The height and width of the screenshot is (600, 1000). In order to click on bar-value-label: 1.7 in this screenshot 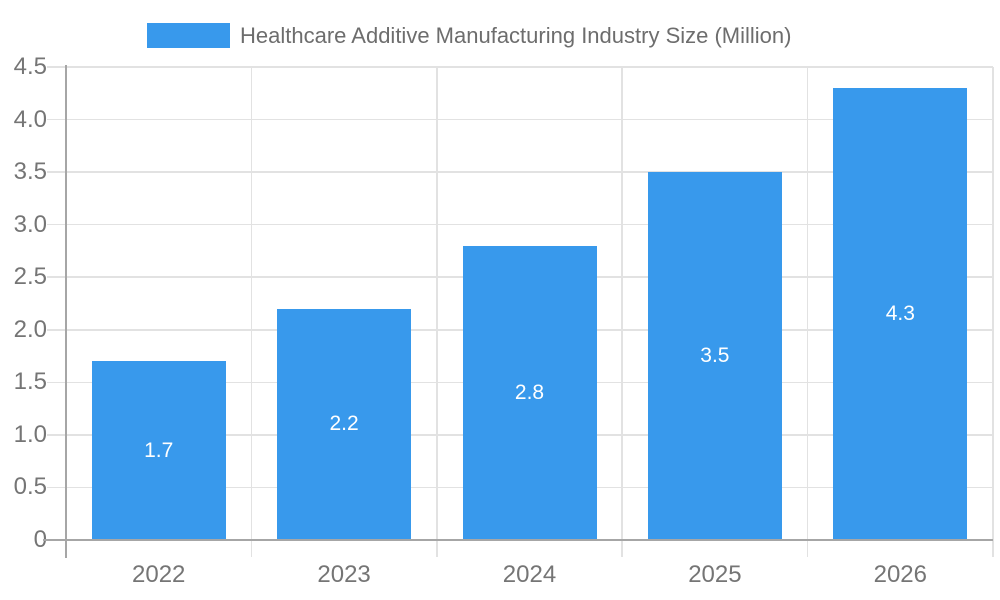, I will do `click(159, 450)`.